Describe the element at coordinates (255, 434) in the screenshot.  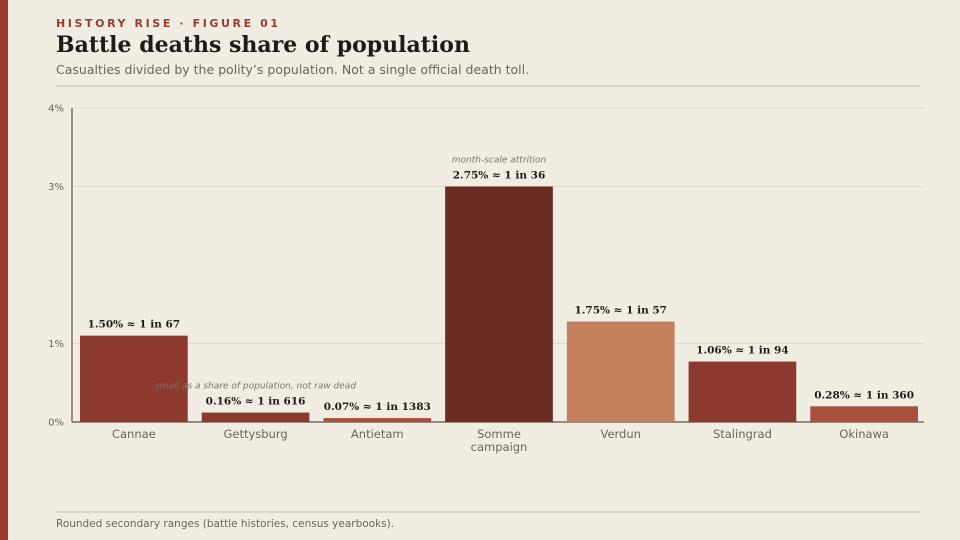
I see `x-tick-label: Gettysburg` at that location.